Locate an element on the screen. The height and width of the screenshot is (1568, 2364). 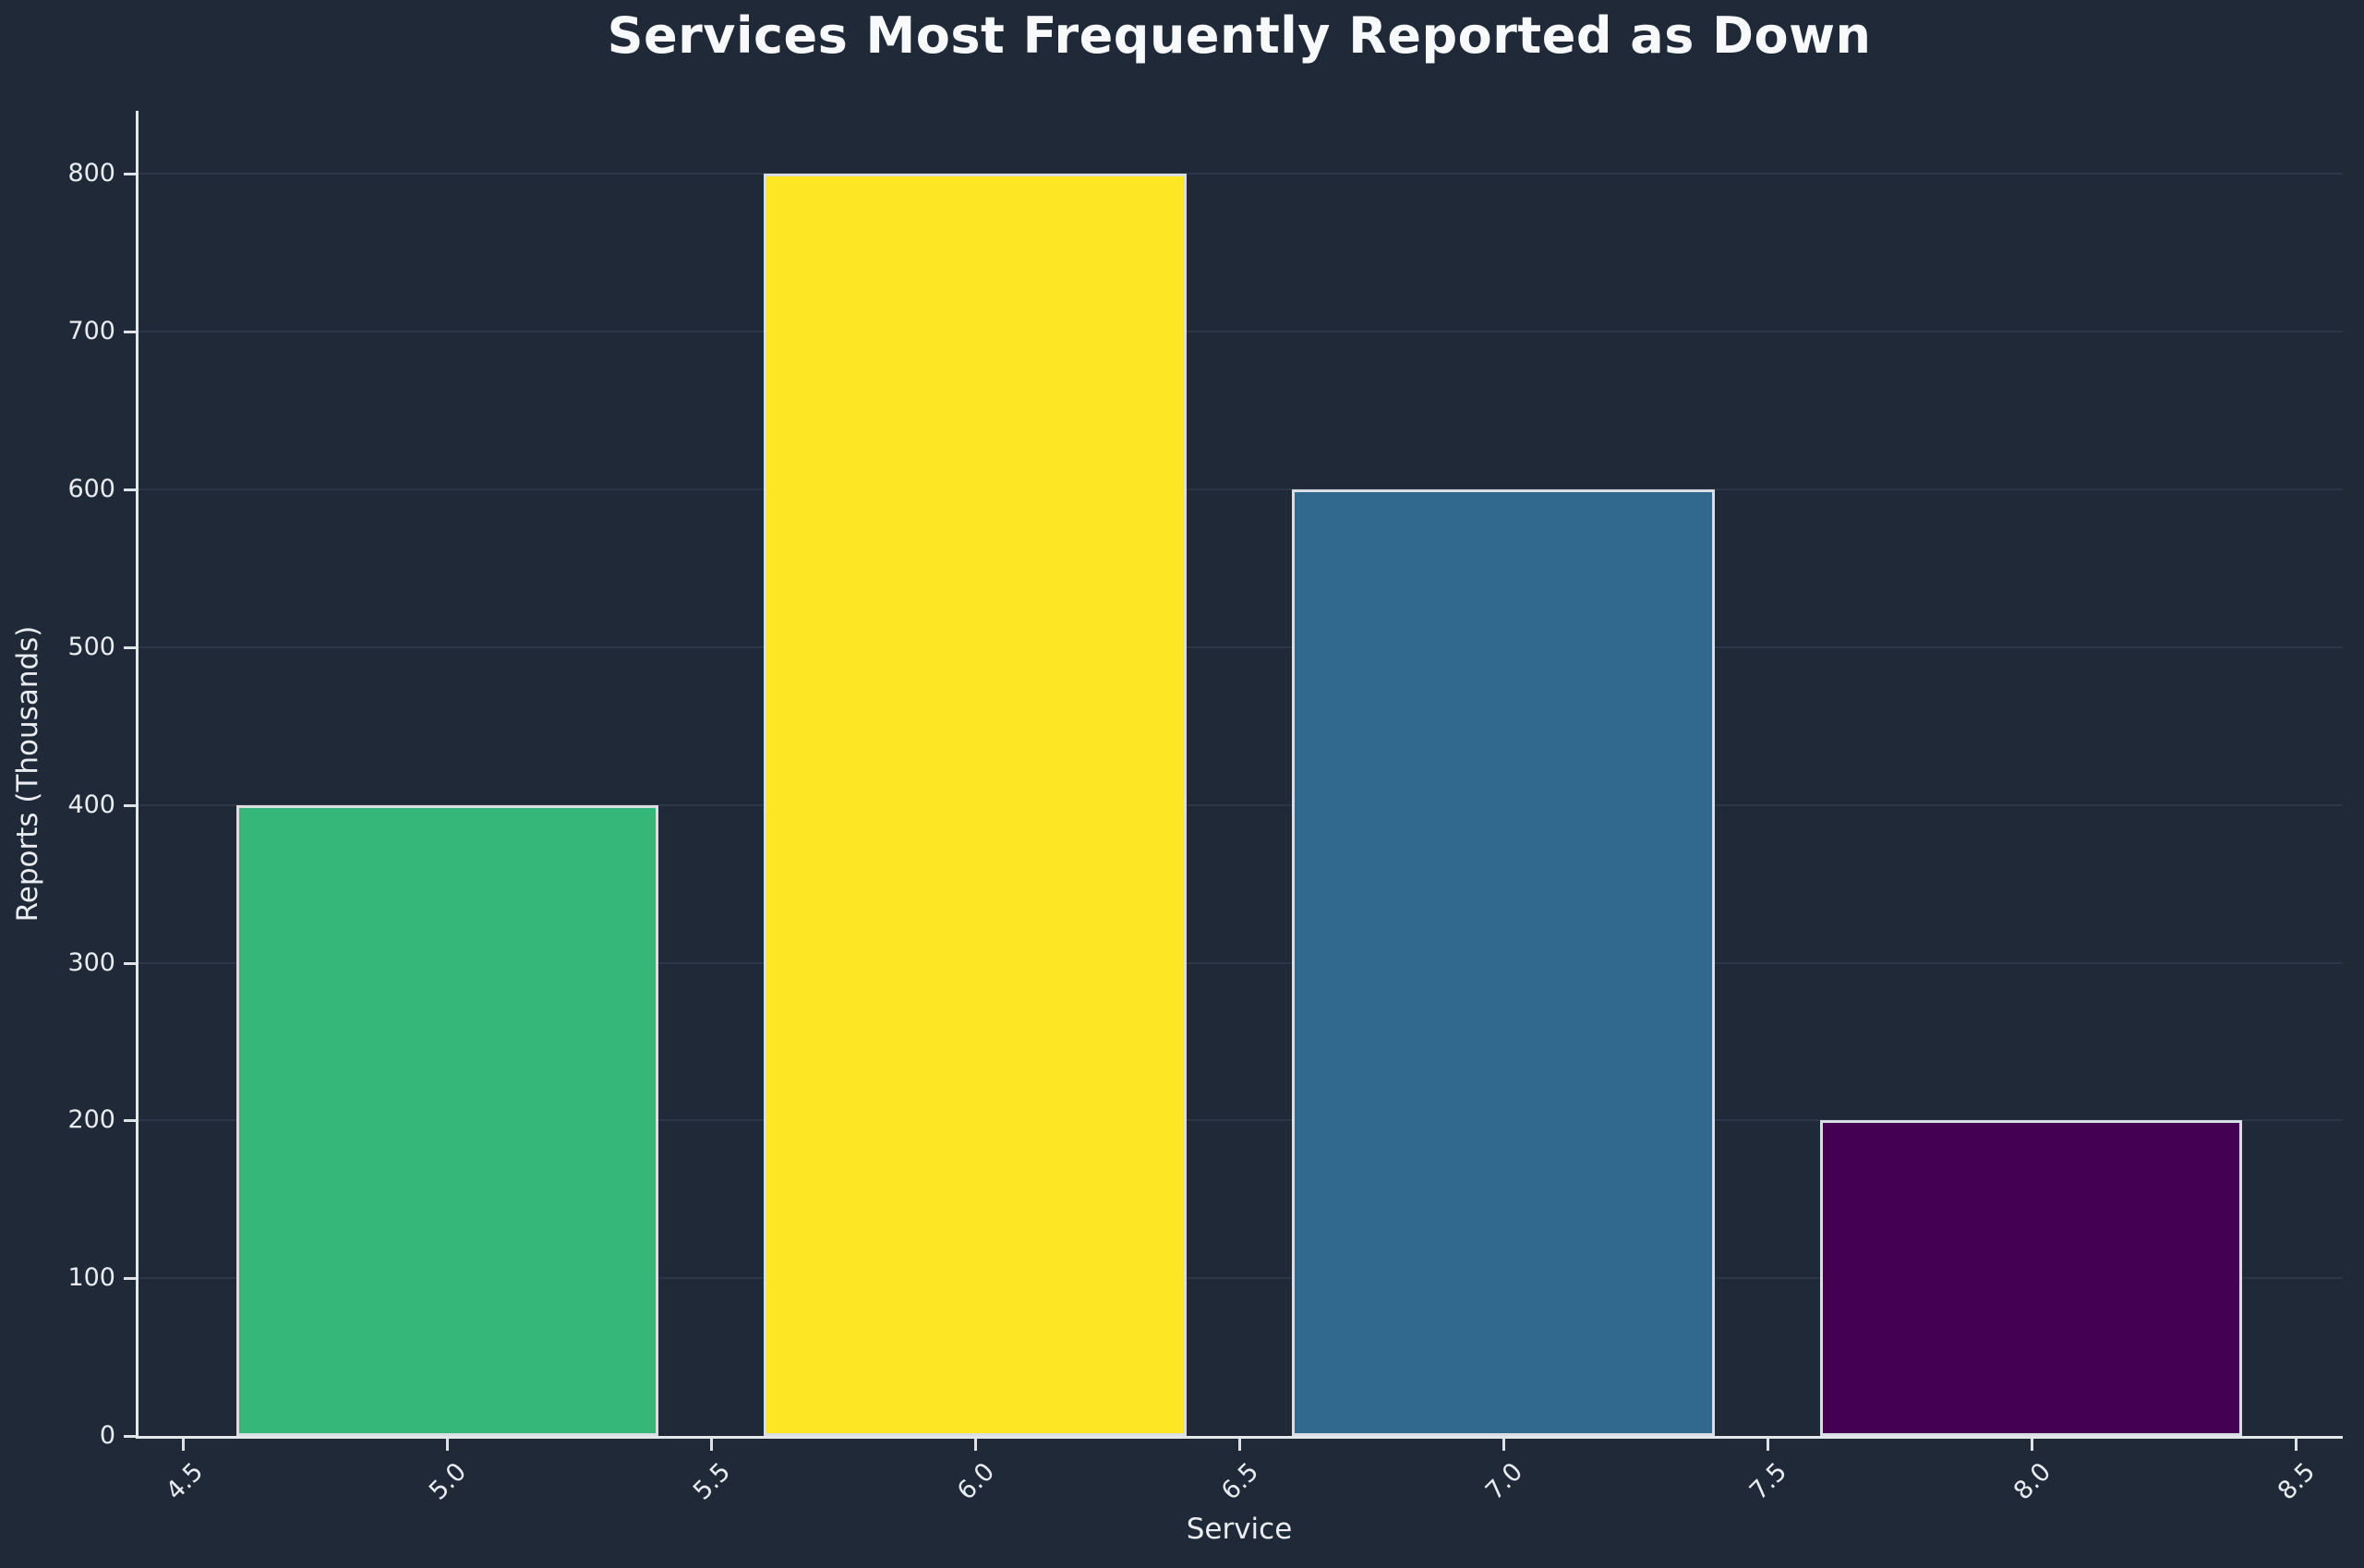
x-tick-label: 7.0 is located at coordinates (1504, 1481).